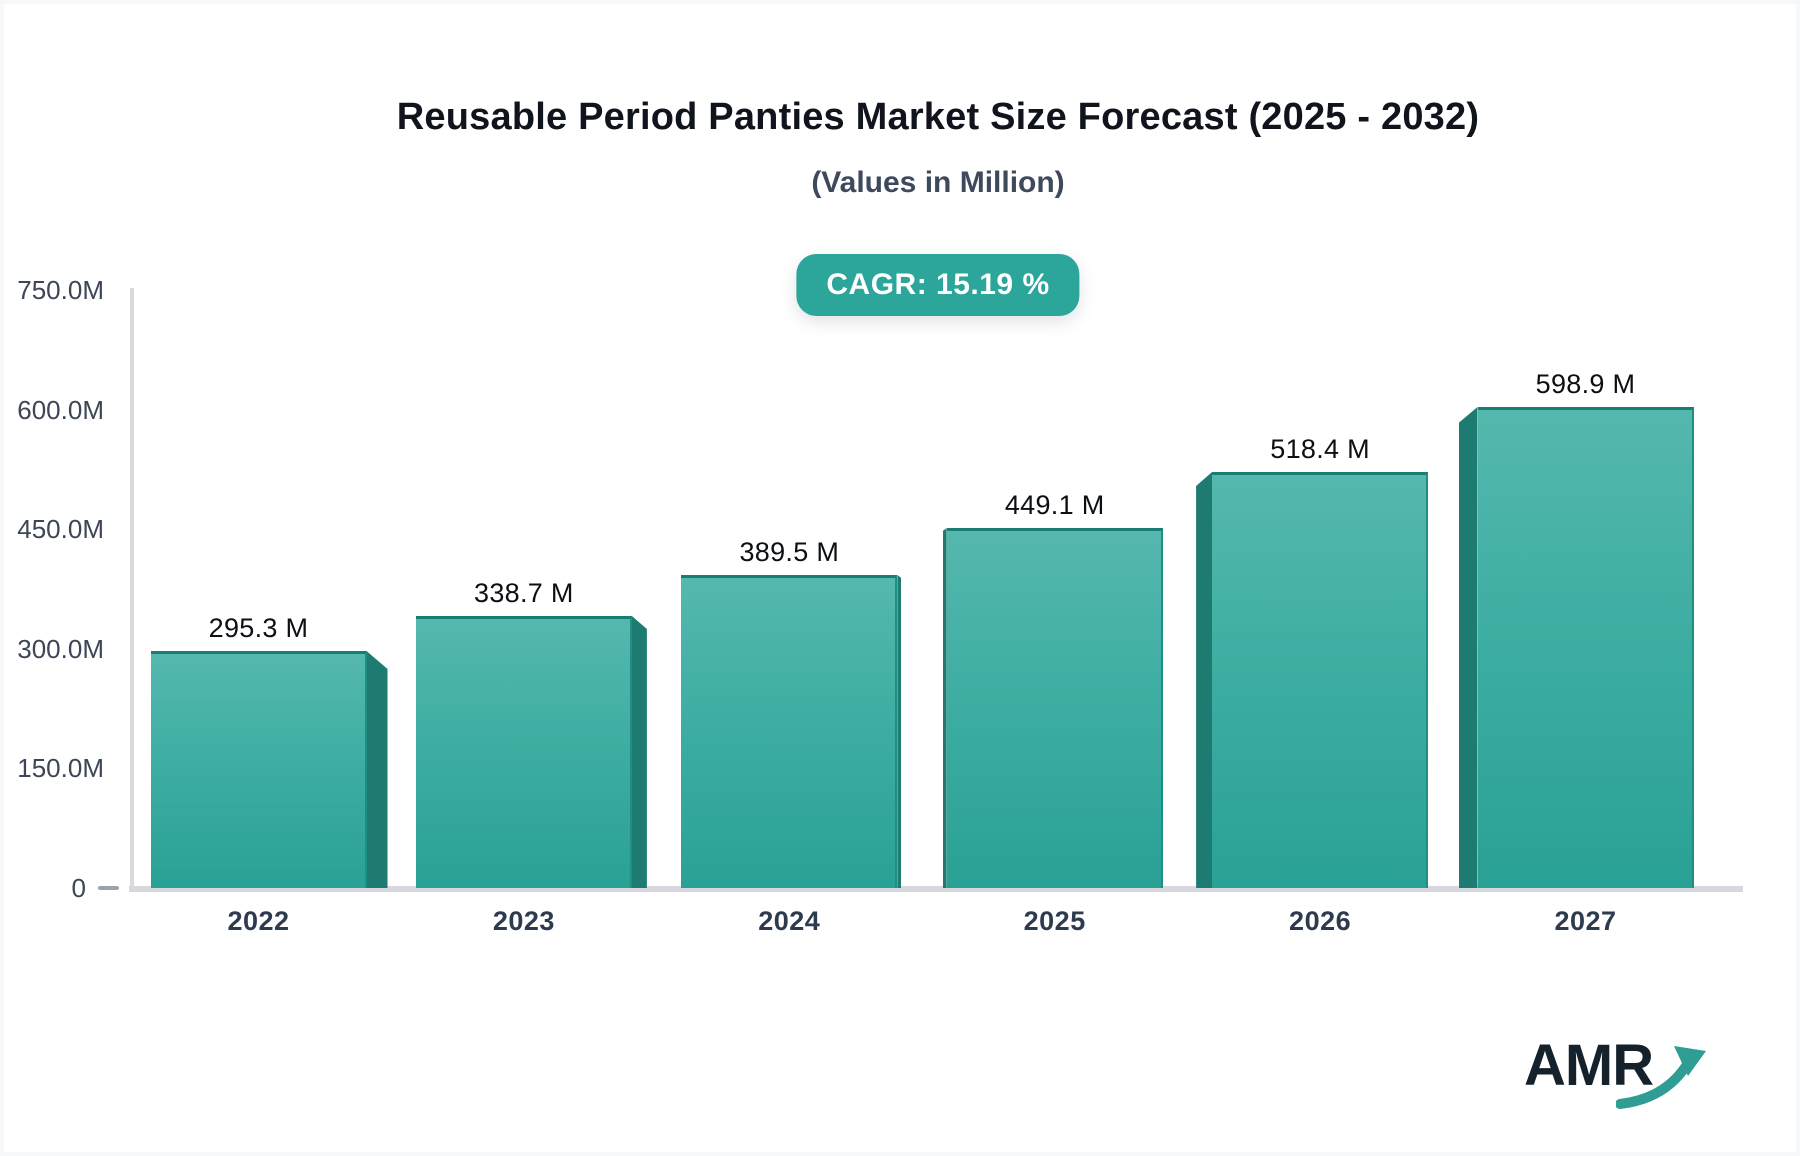 Image resolution: width=1800 pixels, height=1156 pixels. What do you see at coordinates (60, 290) in the screenshot?
I see `y-tick-label: 750.0M` at bounding box center [60, 290].